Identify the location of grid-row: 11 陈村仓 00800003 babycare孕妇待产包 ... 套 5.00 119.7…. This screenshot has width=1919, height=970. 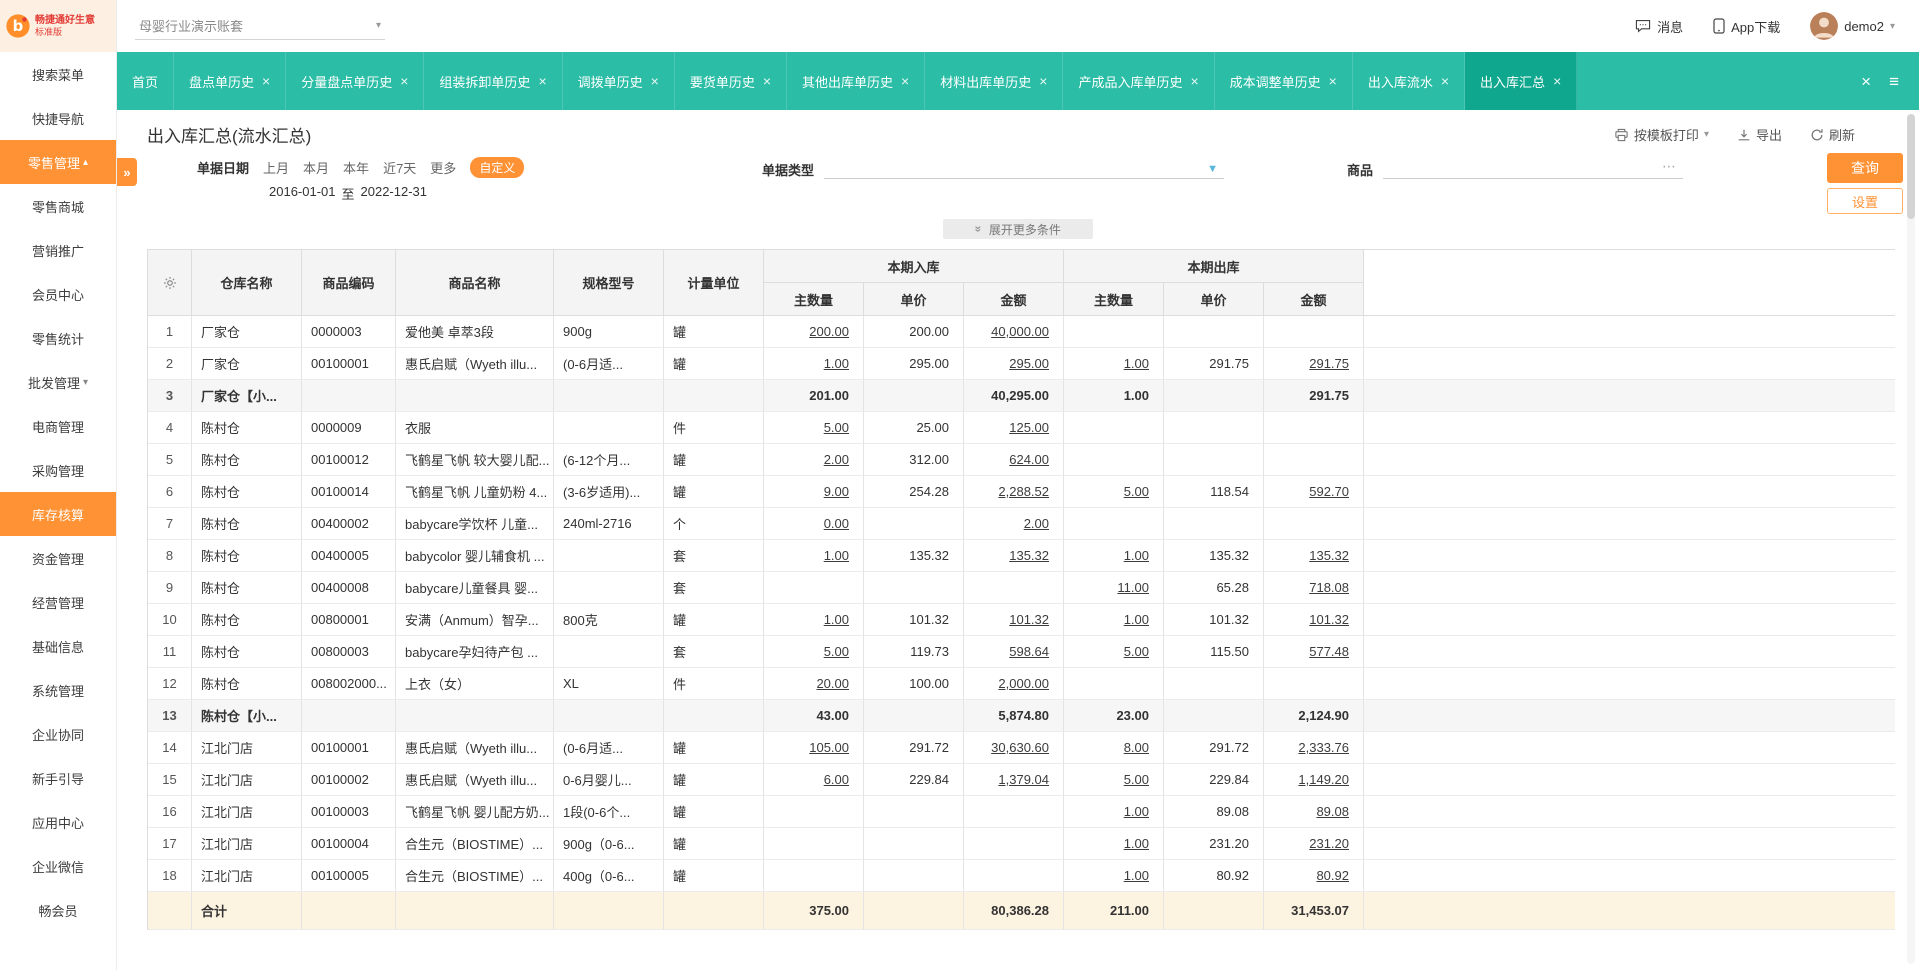
(1021, 652).